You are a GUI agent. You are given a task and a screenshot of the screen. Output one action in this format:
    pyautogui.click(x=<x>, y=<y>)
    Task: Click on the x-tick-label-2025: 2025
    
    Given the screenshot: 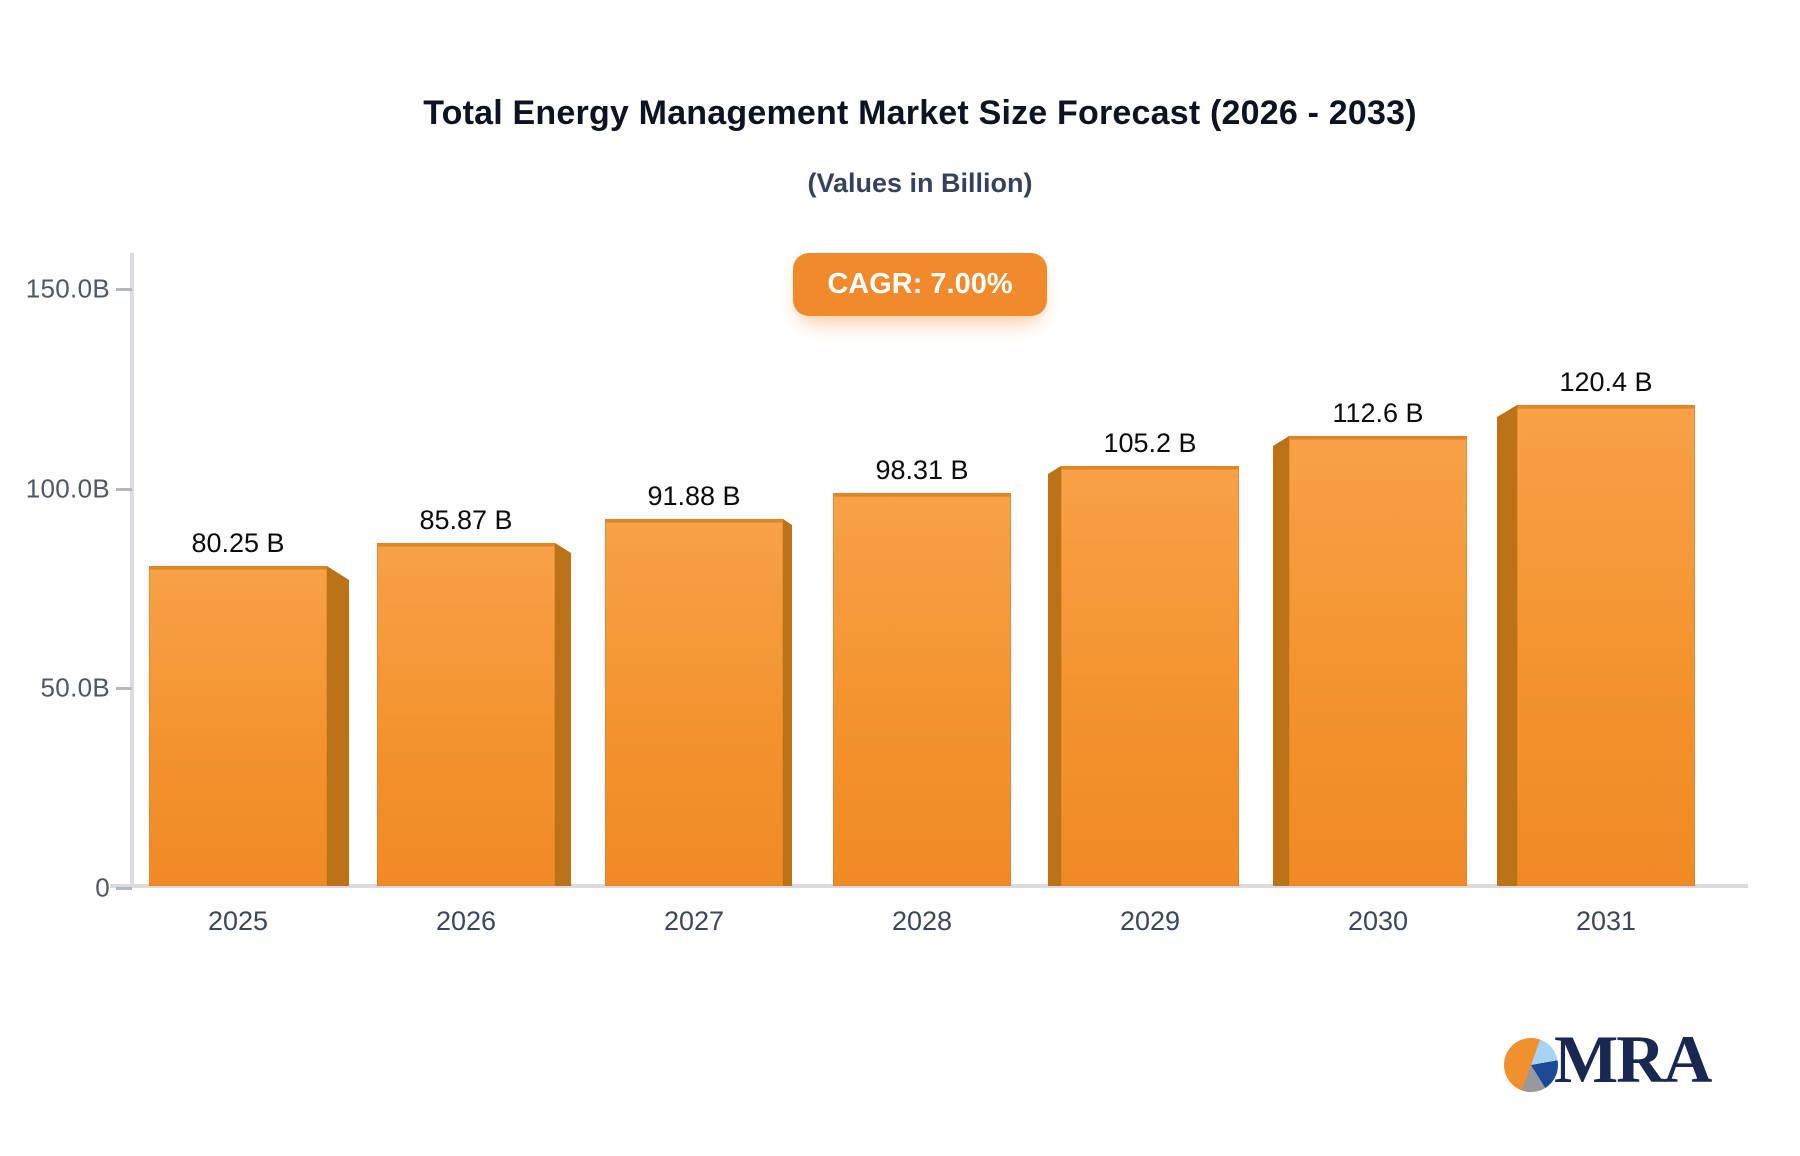 What is the action you would take?
    pyautogui.click(x=238, y=921)
    